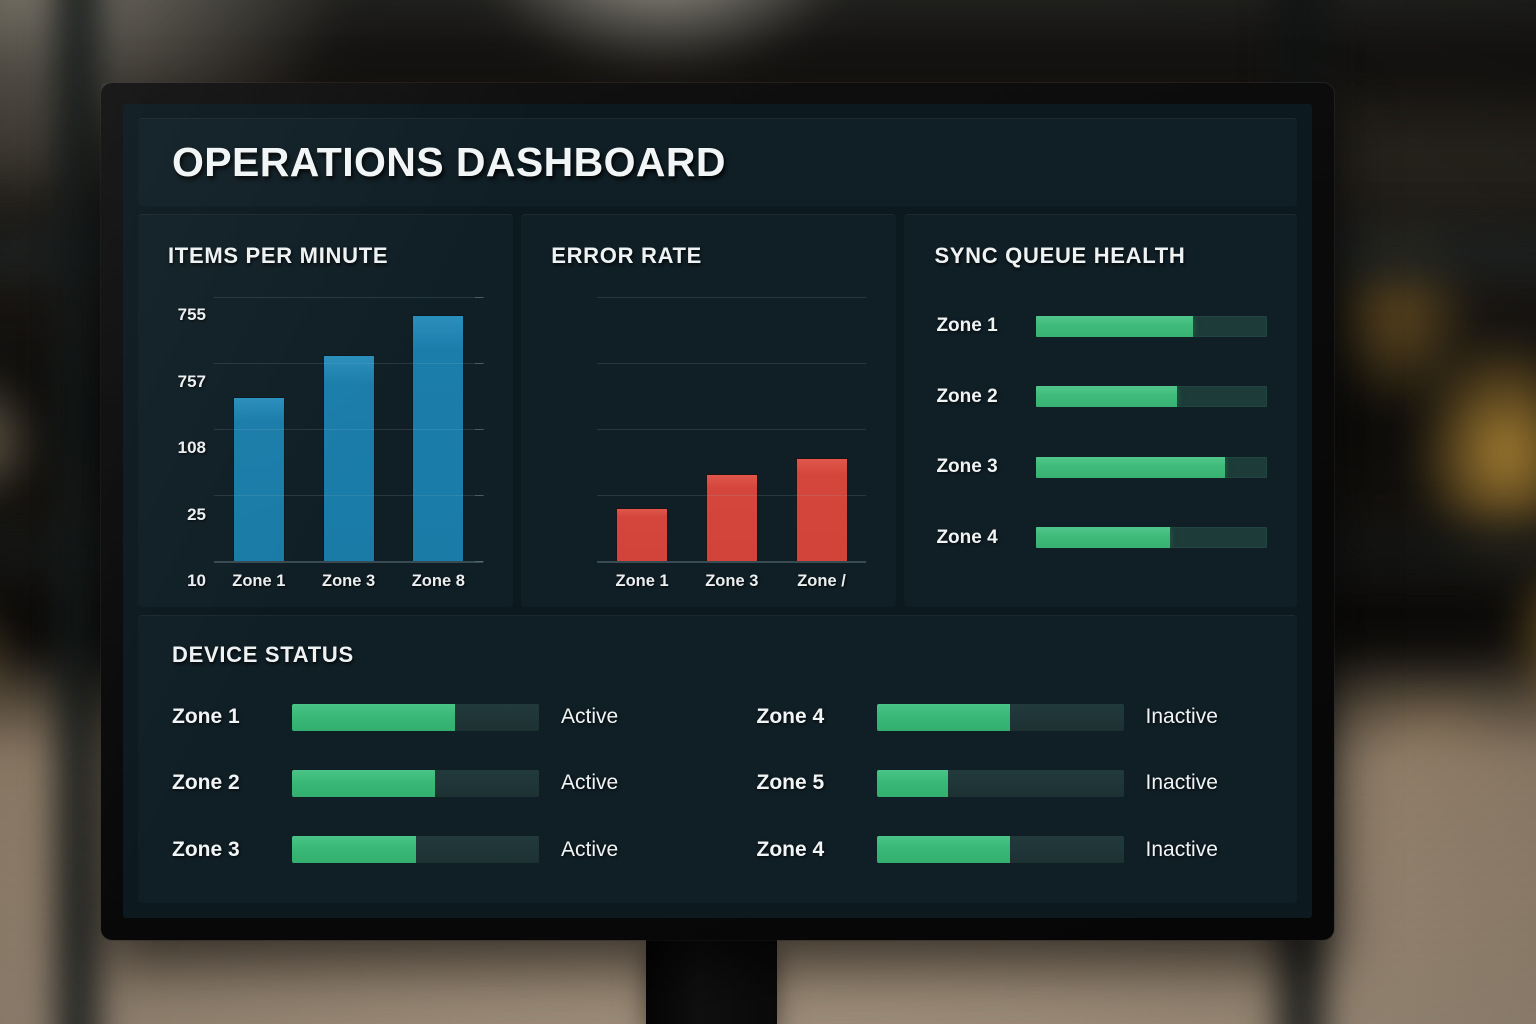 This screenshot has width=1536, height=1024. I want to click on y-axis-tick-label: 108, so click(191, 447).